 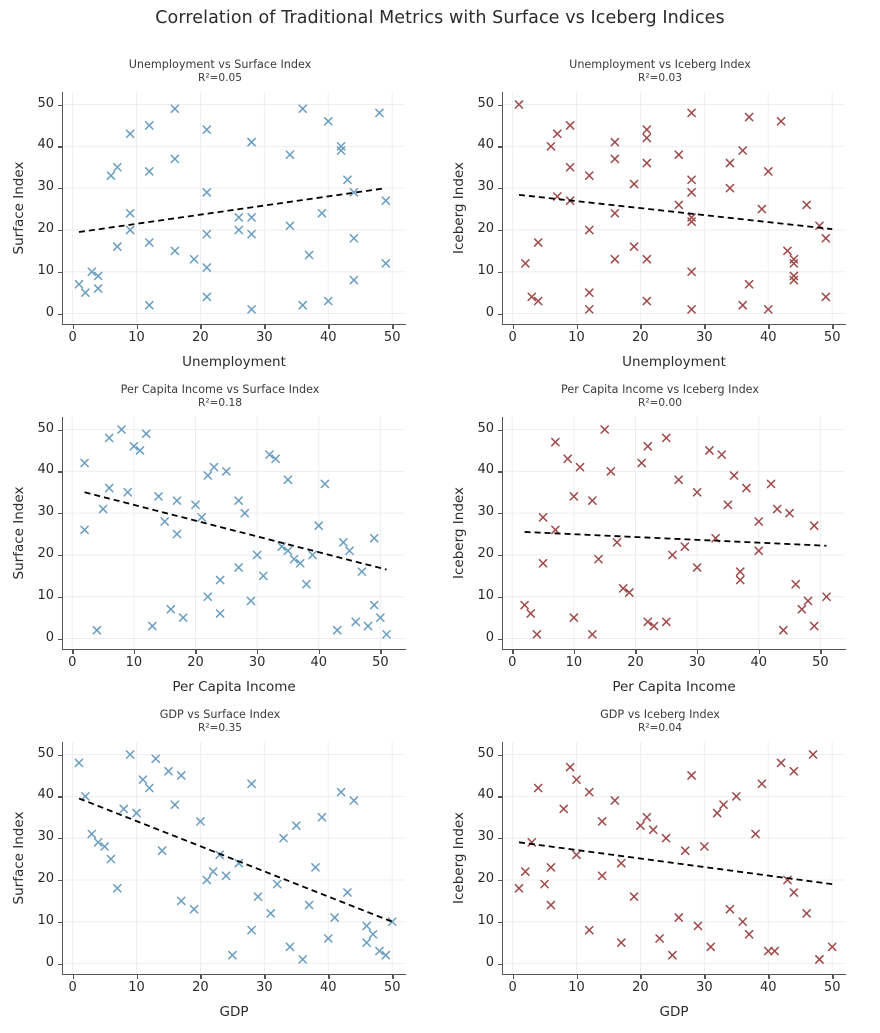 I want to click on panel-title: Unemployment vs Surface Index R²=0.05, so click(x=220, y=71).